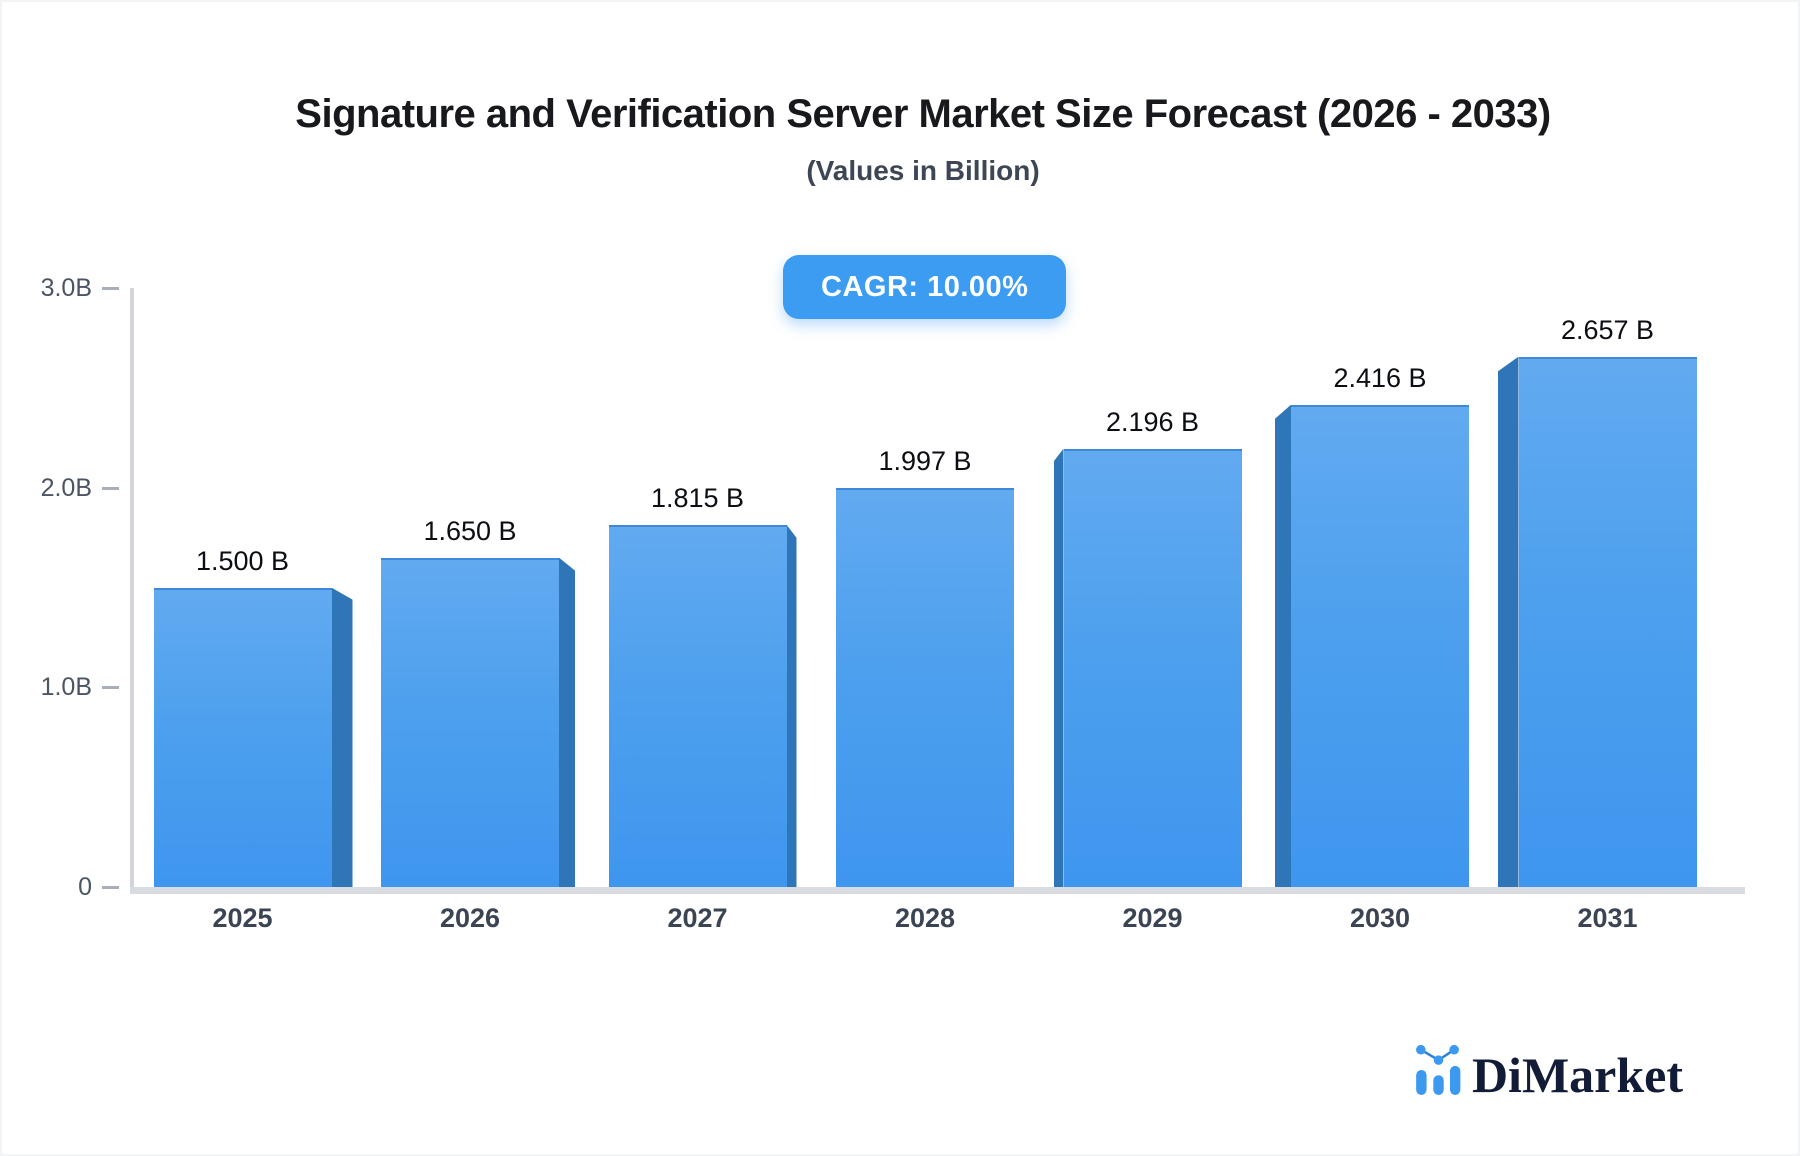 This screenshot has width=1800, height=1156. Describe the element at coordinates (1607, 621) in the screenshot. I see `bar-2031` at that location.